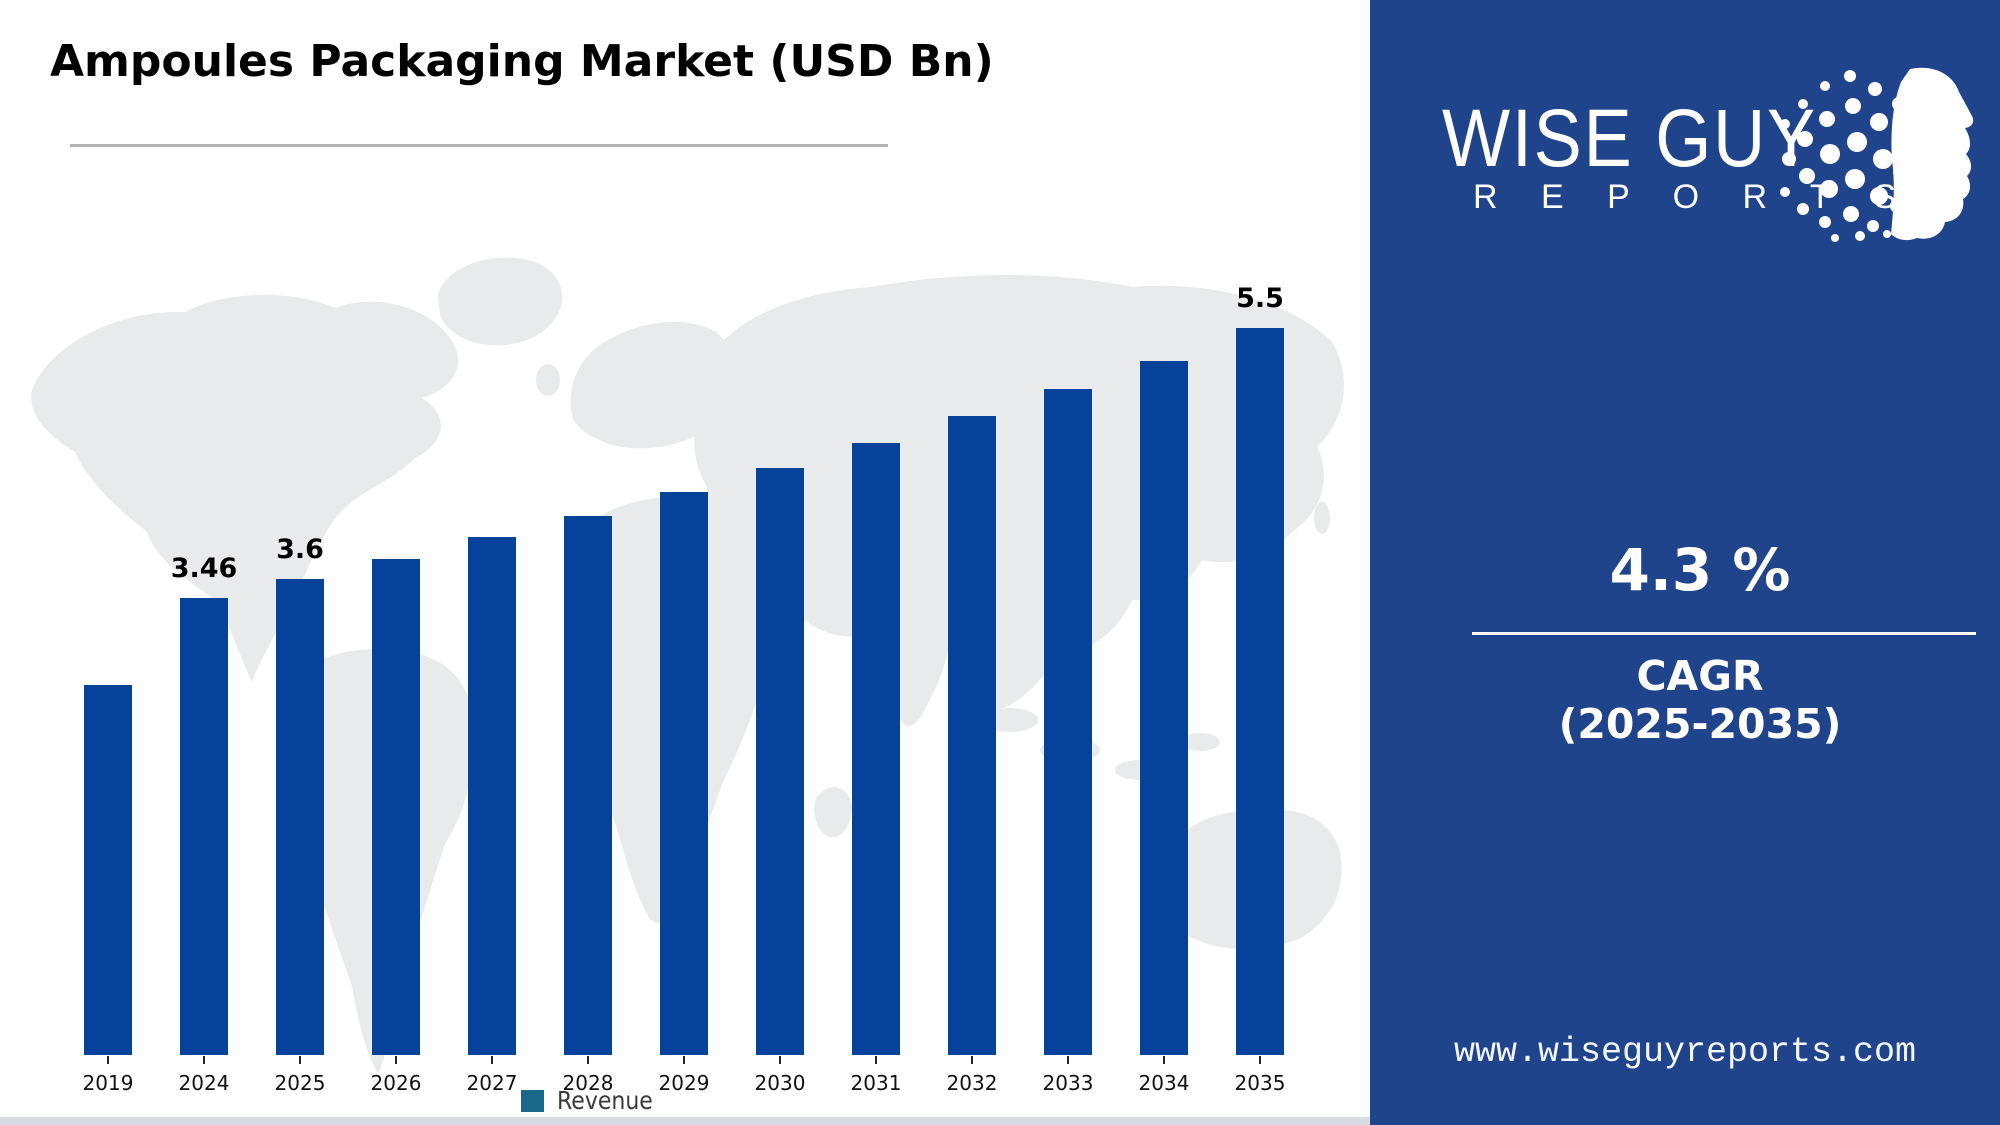 Image resolution: width=2000 pixels, height=1125 pixels. I want to click on axis-tick-2033, so click(1068, 1060).